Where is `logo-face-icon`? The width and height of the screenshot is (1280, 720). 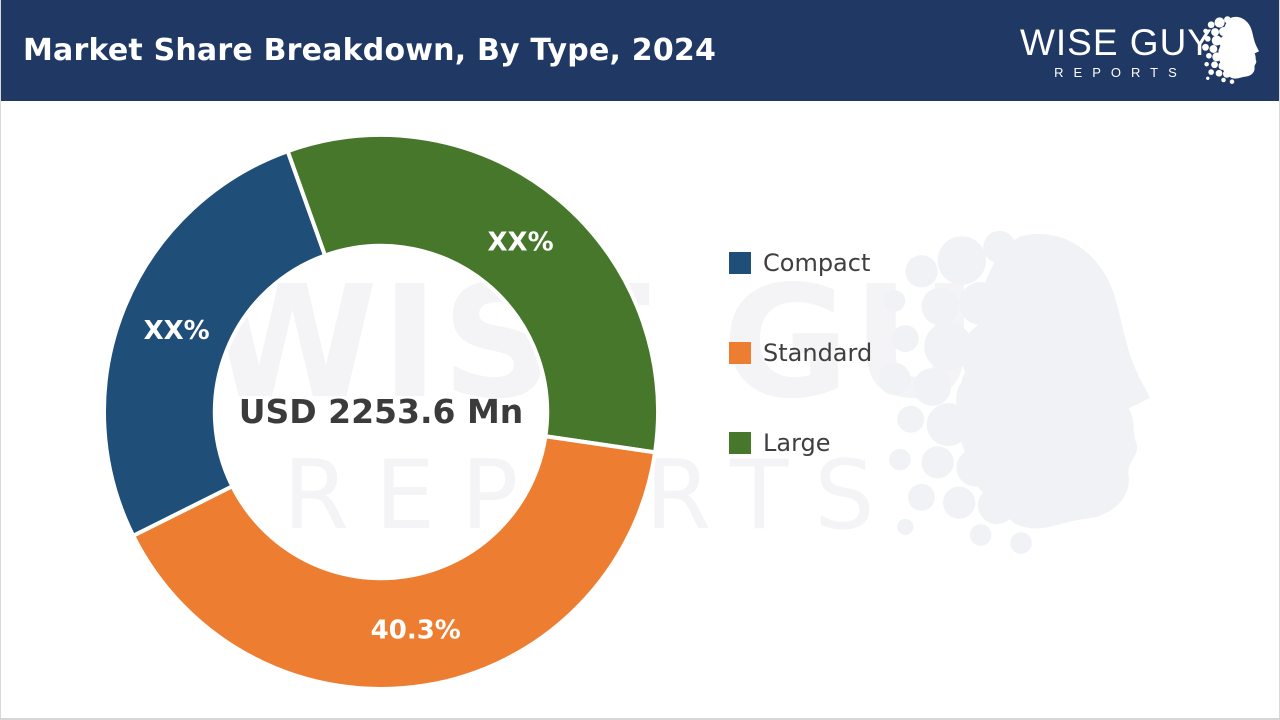 logo-face-icon is located at coordinates (1232, 49).